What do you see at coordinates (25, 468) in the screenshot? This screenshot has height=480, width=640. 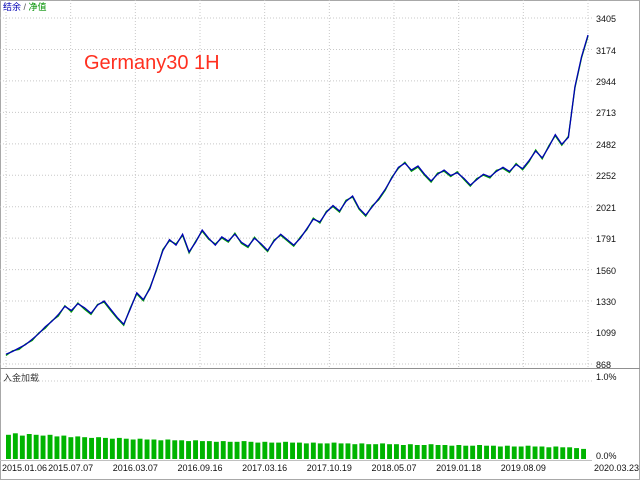 I see `x-tick-label: 2015.01.06` at bounding box center [25, 468].